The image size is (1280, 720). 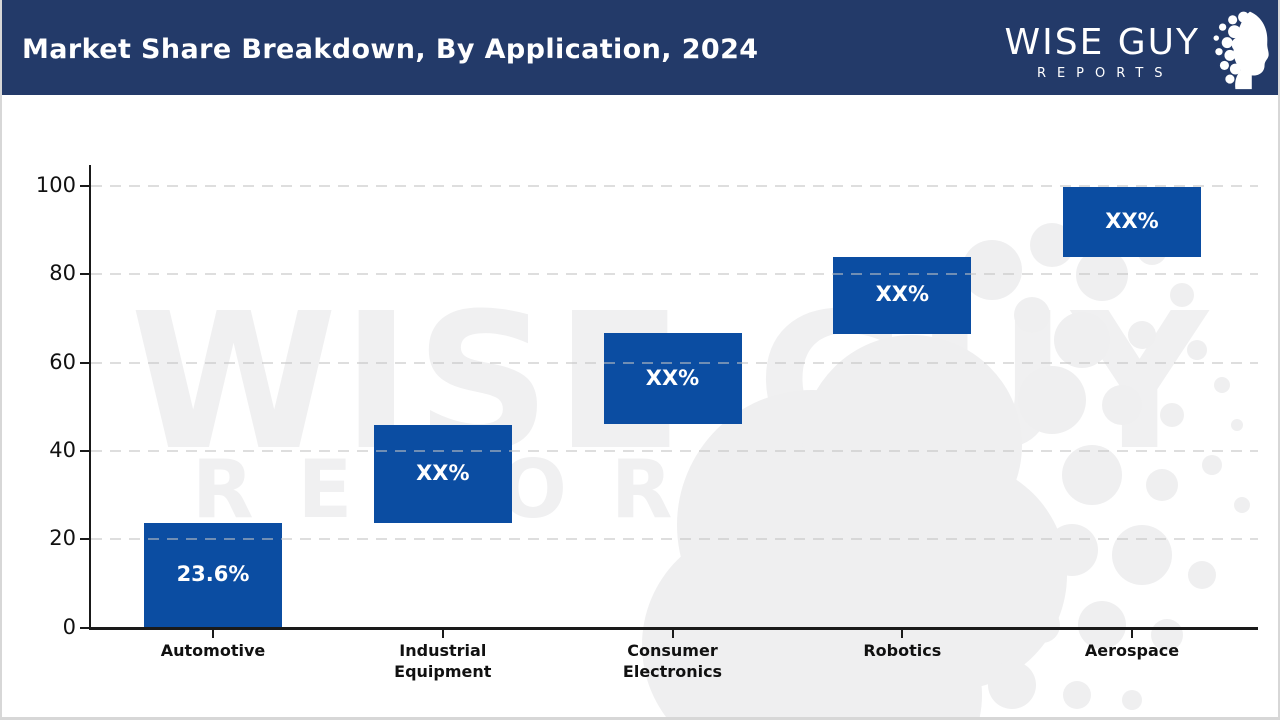 What do you see at coordinates (62, 273) in the screenshot?
I see `y-tick-label-80: 80` at bounding box center [62, 273].